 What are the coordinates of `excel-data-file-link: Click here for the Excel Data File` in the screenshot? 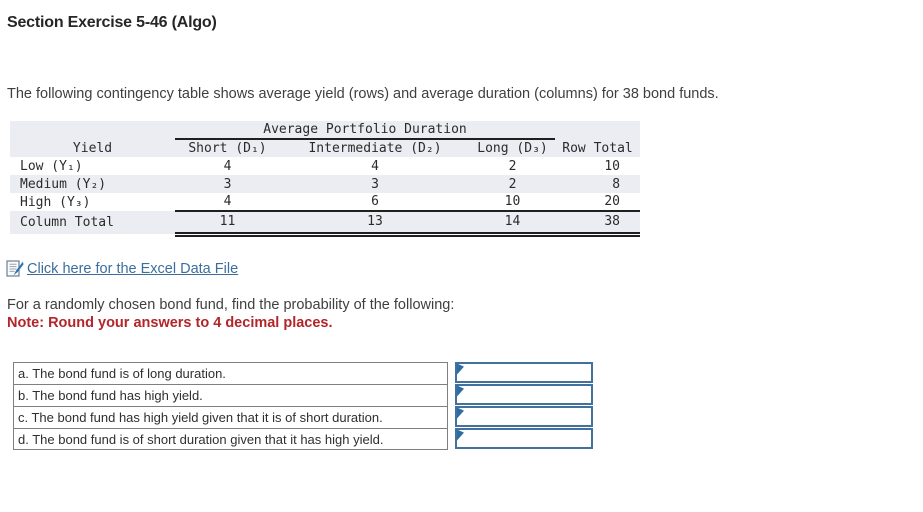 It's located at (133, 268).